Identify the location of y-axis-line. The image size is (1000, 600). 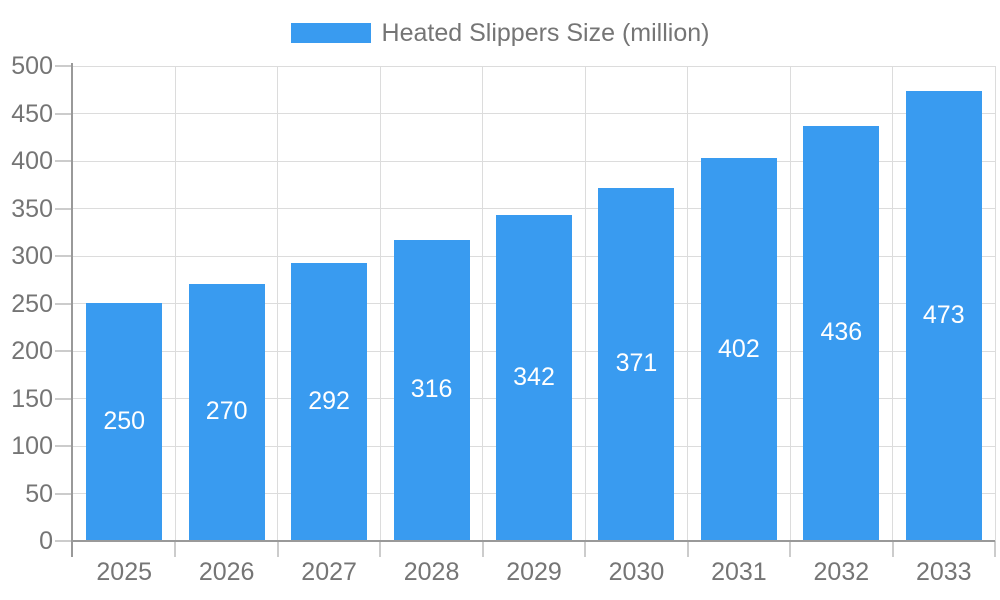
(72, 310).